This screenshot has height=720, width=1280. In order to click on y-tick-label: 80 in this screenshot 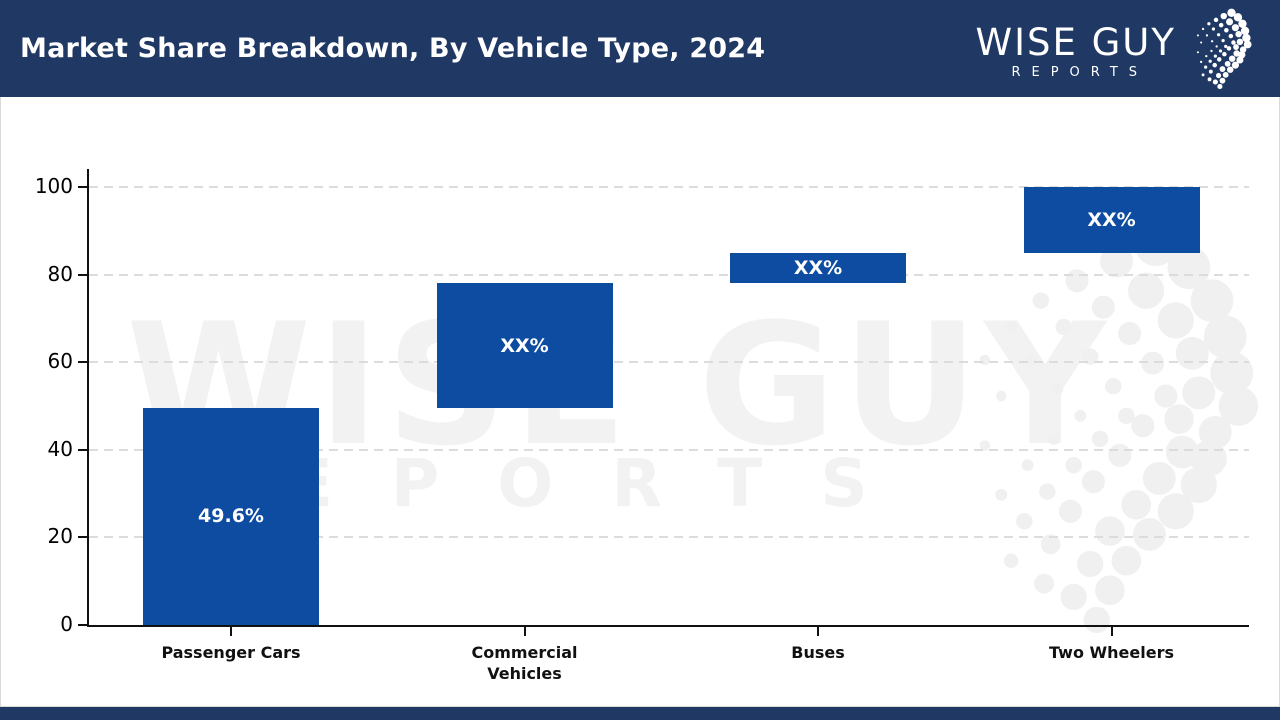, I will do `click(60, 273)`.